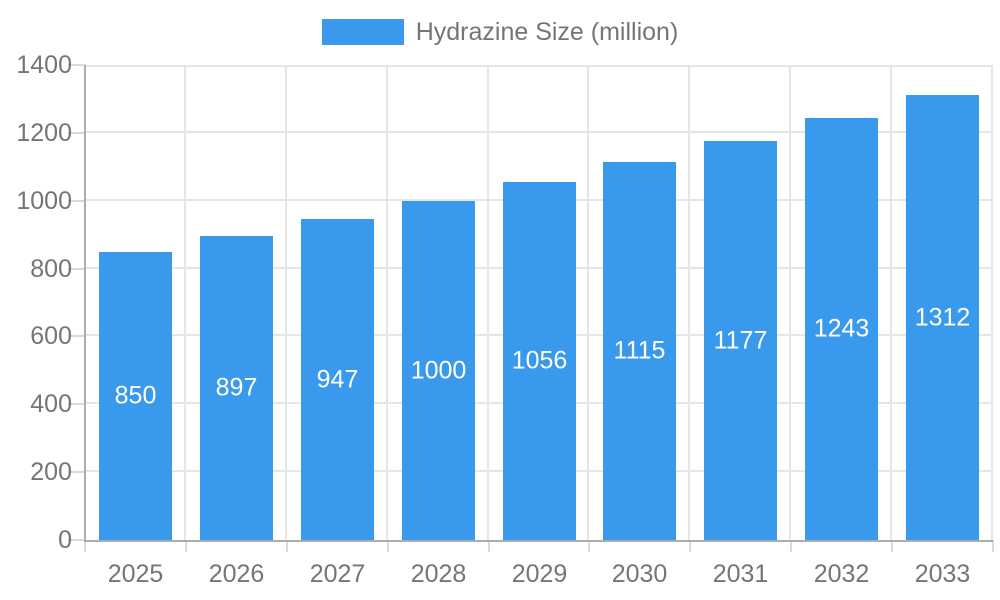  I want to click on legend: Hydrazine Size (million), so click(500, 32).